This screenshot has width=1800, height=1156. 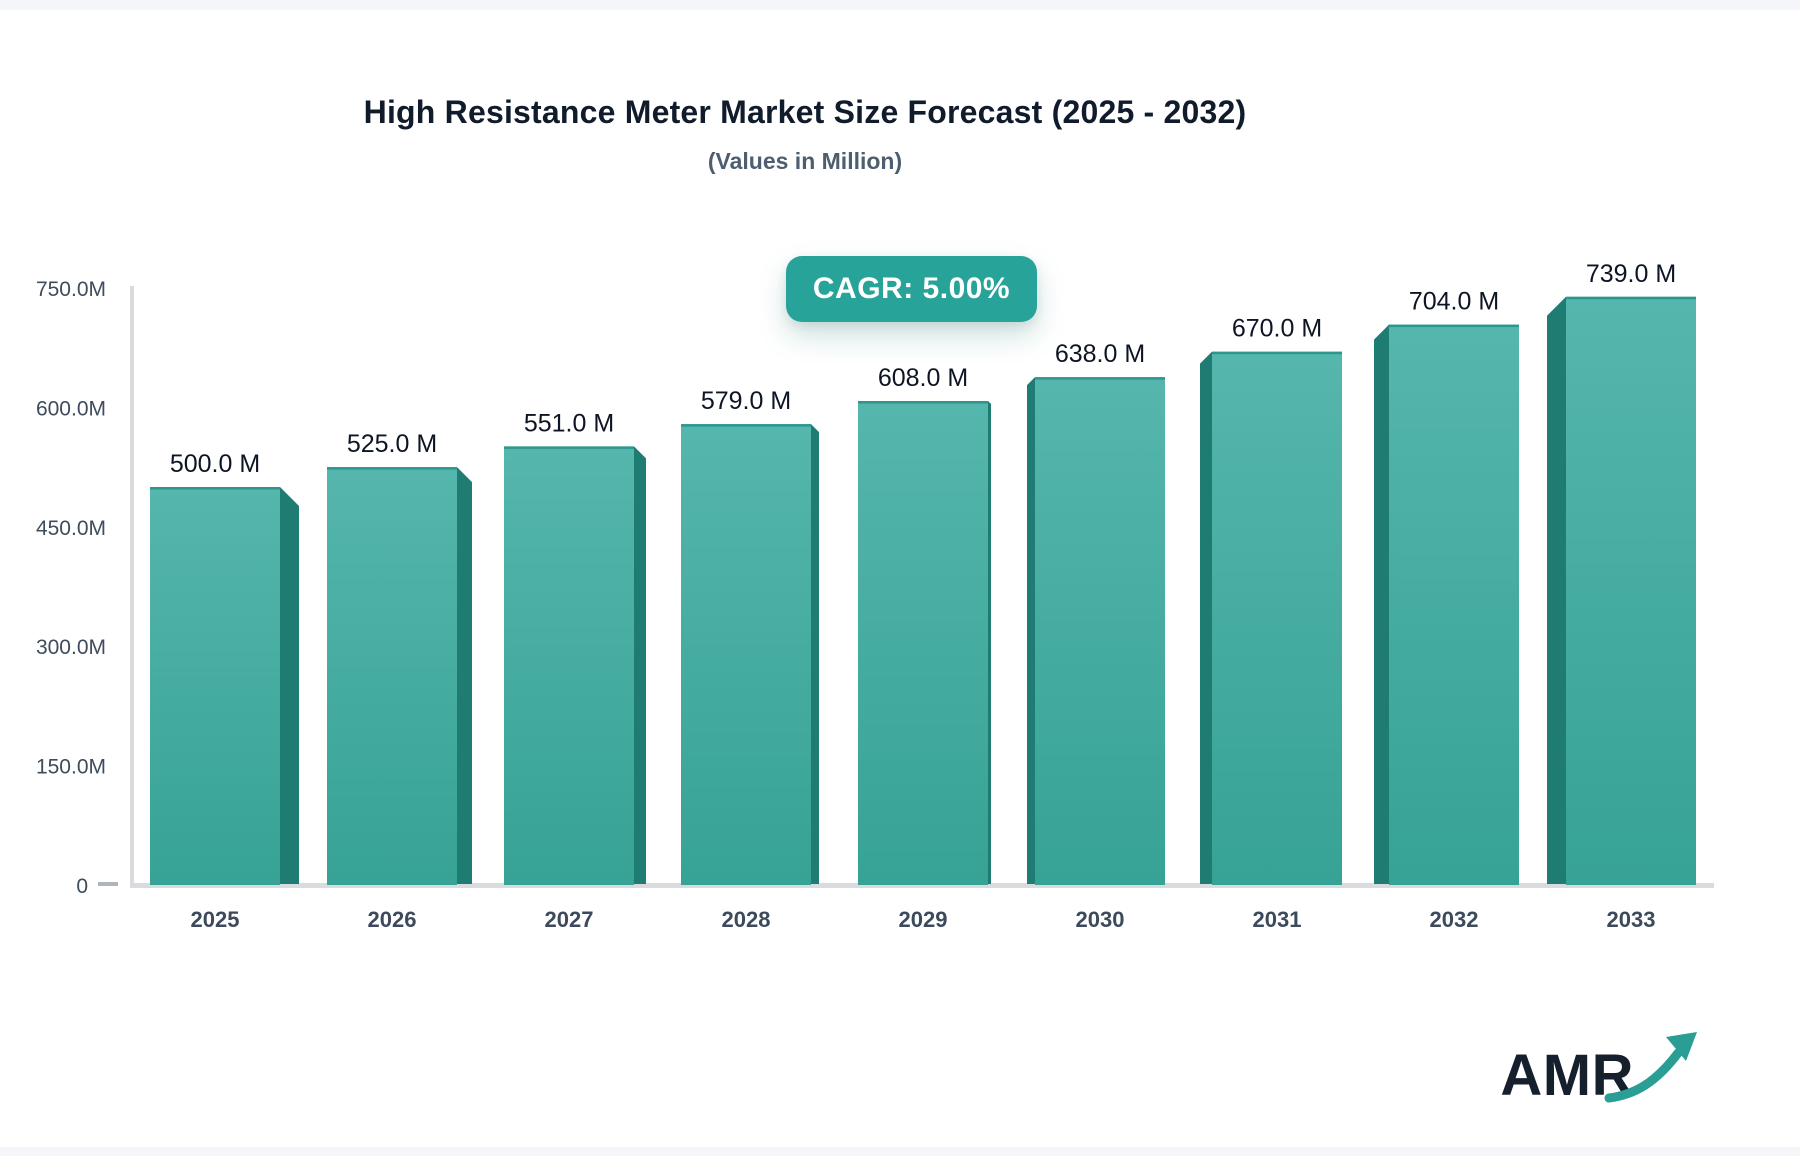 I want to click on bar-value-label: 670.0 M, so click(x=1277, y=329).